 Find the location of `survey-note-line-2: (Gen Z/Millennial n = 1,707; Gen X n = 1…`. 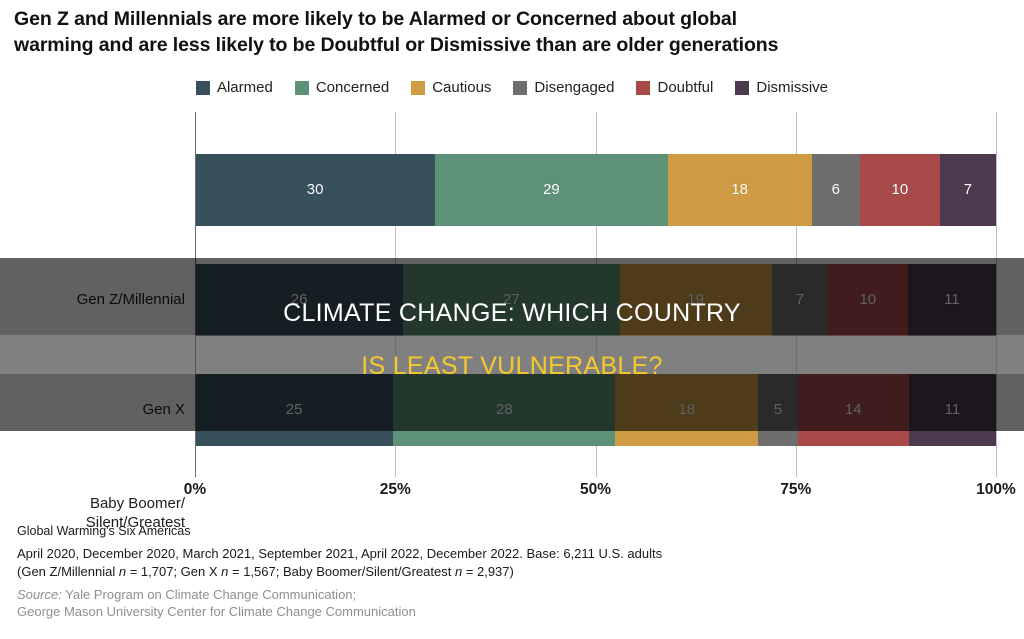

survey-note-line-2: (Gen Z/Millennial n = 1,707; Gen X n = 1… is located at coordinates (512, 572).